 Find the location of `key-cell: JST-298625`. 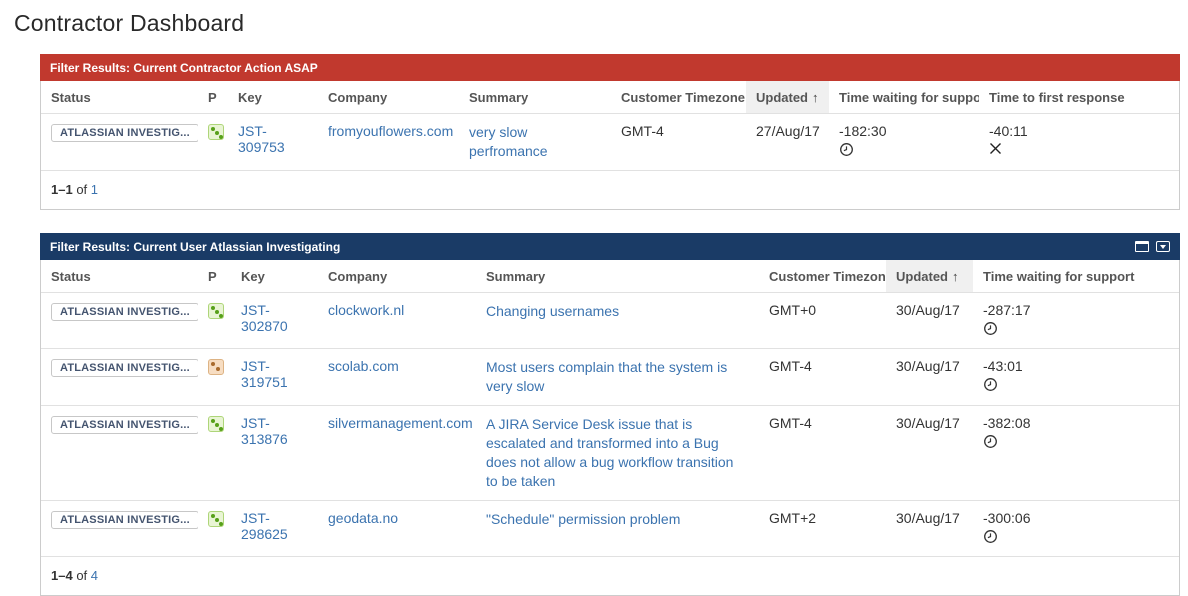

key-cell: JST-298625 is located at coordinates (274, 528).